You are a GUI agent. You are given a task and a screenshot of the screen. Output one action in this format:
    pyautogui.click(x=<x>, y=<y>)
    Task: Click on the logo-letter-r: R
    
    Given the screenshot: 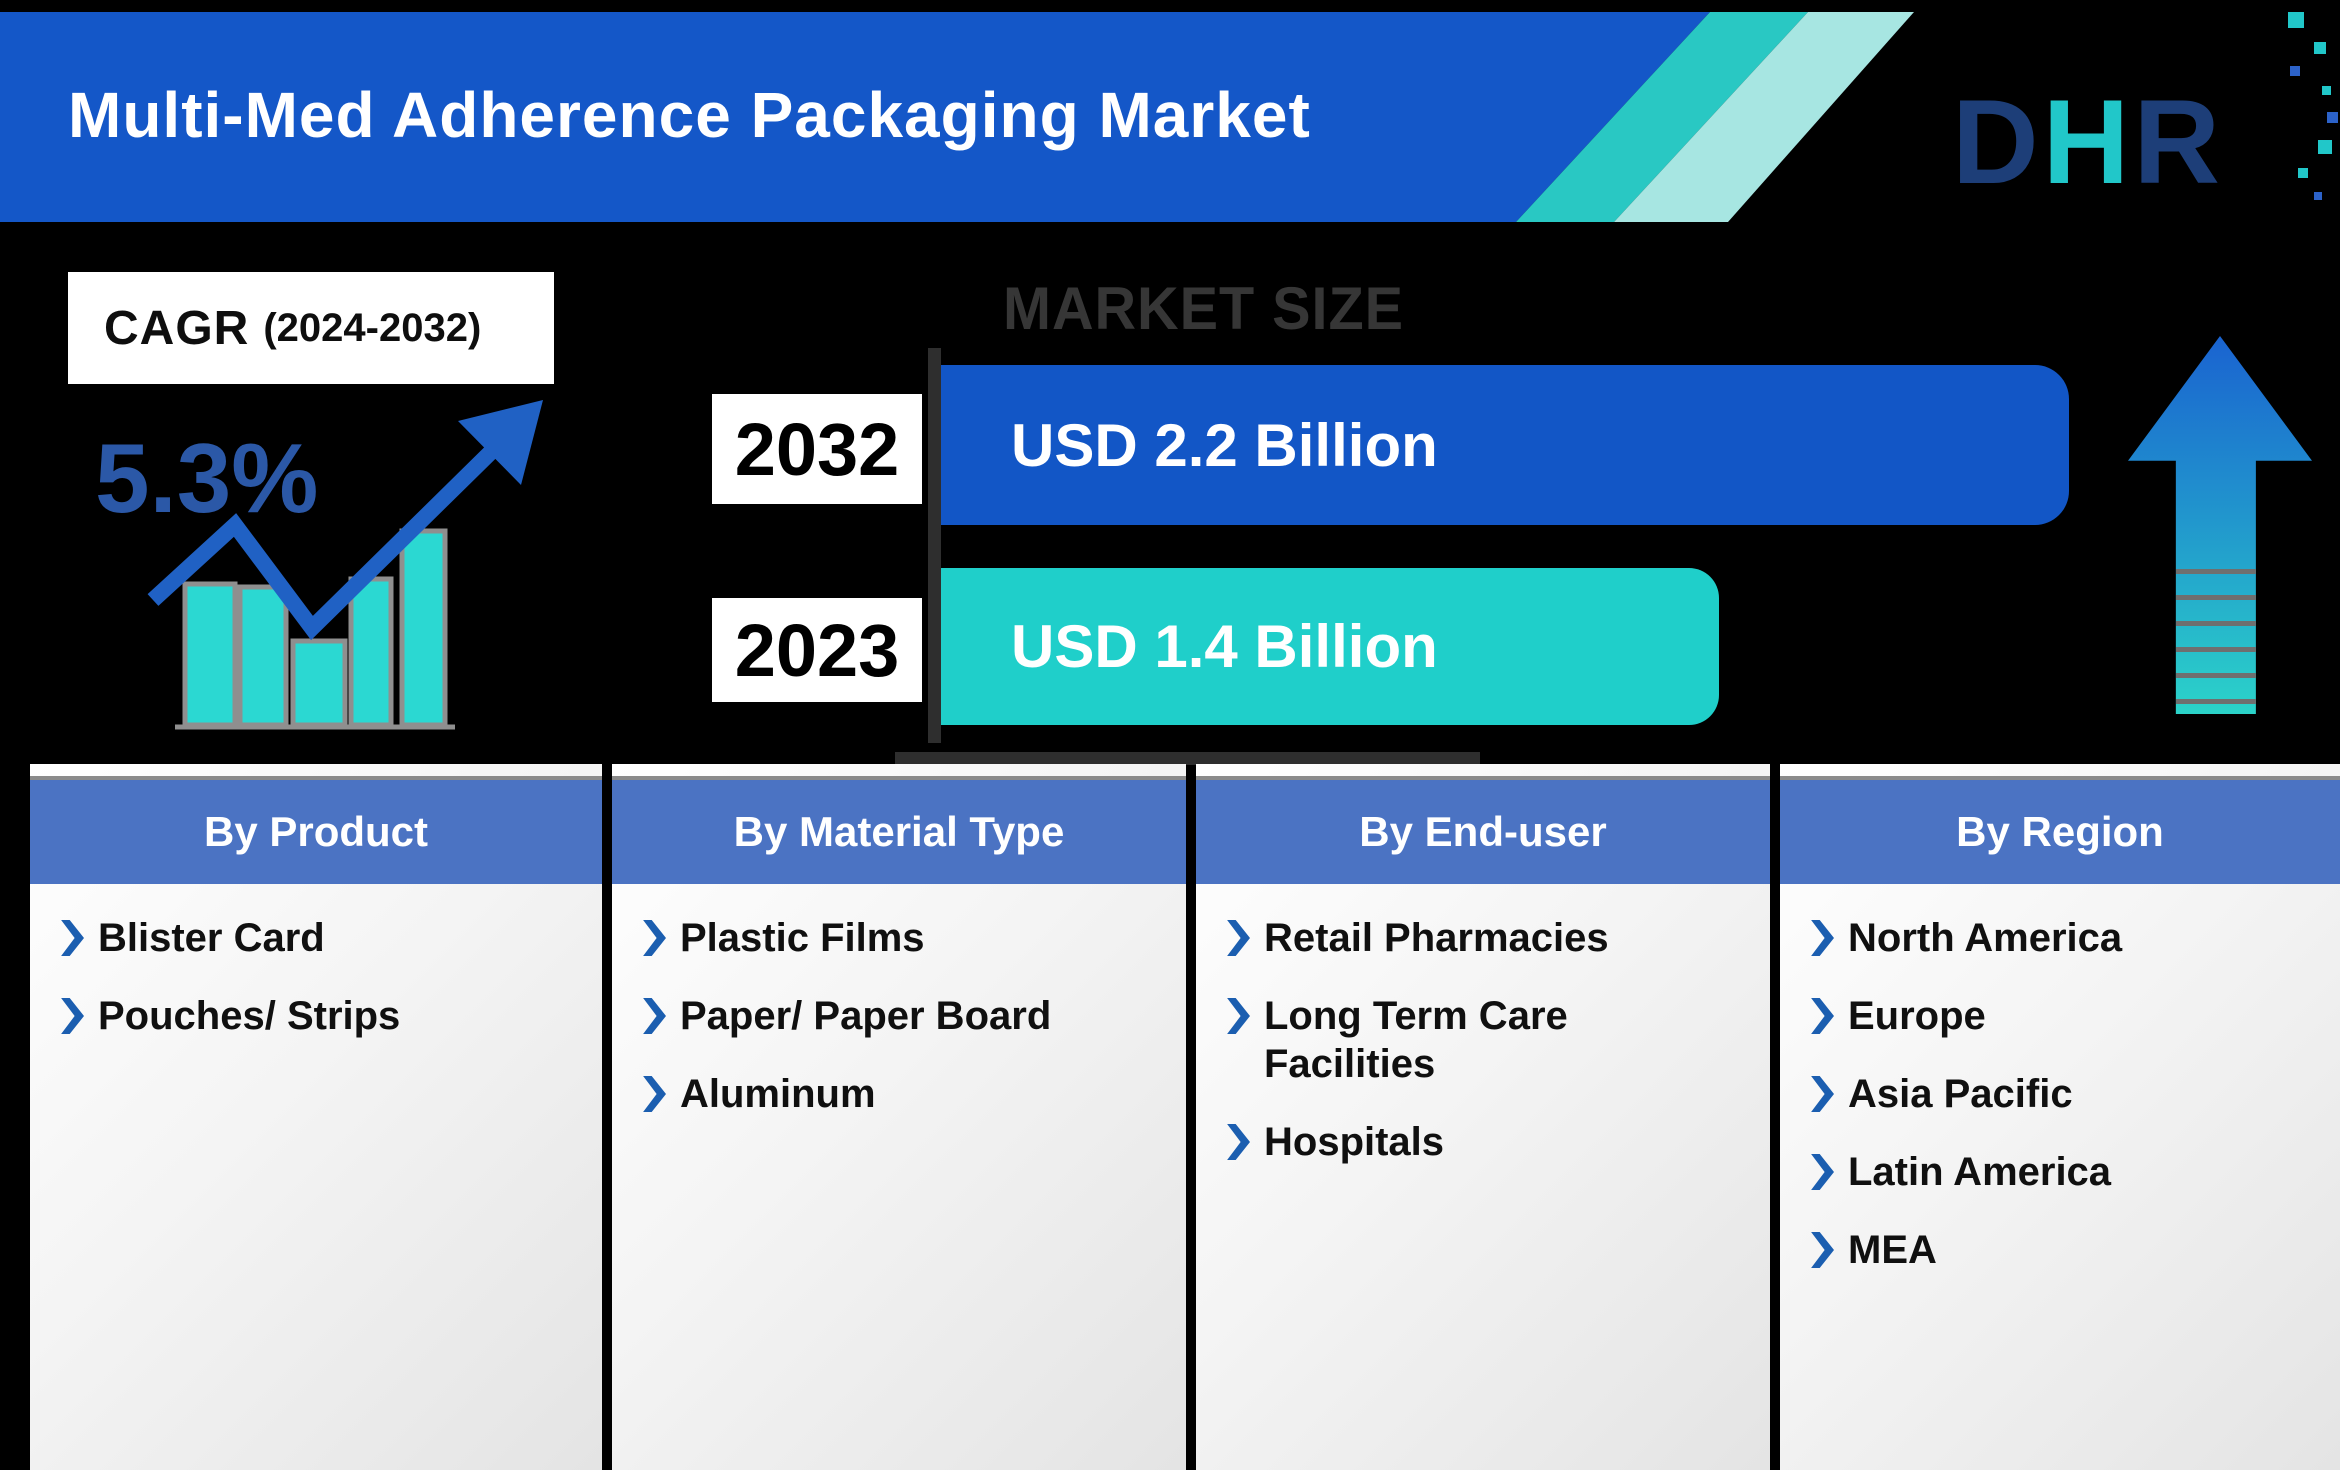 What is the action you would take?
    pyautogui.click(x=2179, y=142)
    